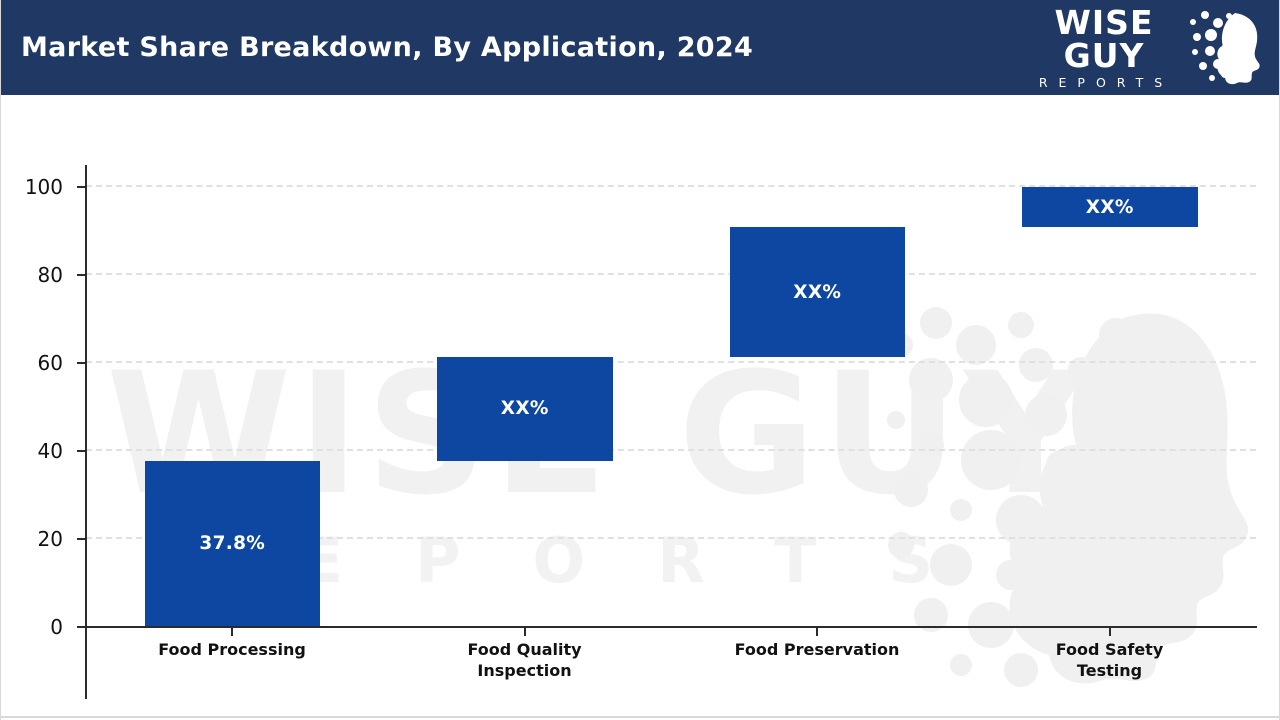 The image size is (1280, 720). Describe the element at coordinates (50, 451) in the screenshot. I see `y-tick-label: 40` at that location.